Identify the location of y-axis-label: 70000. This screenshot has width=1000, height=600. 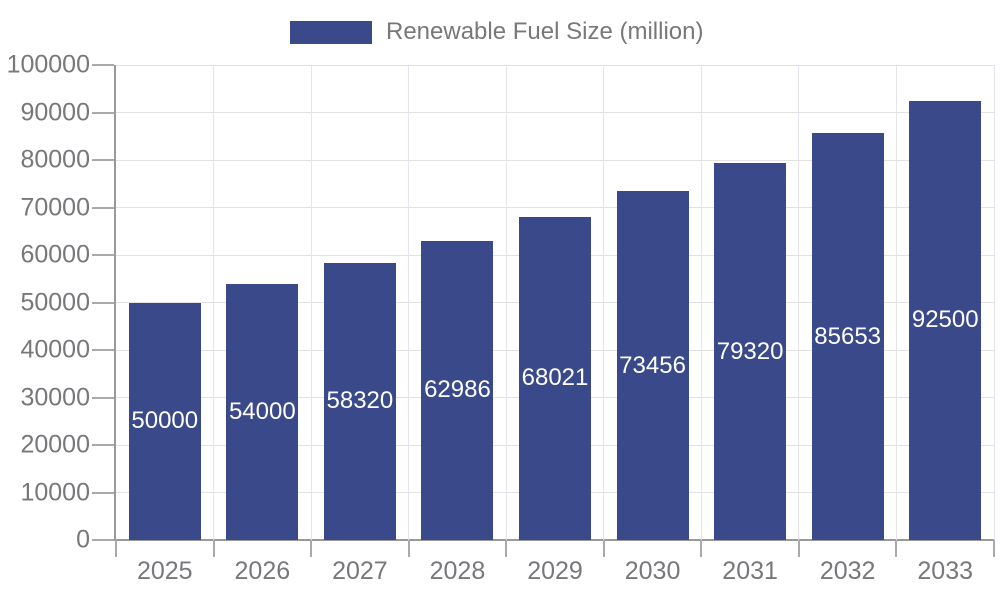
(55, 207).